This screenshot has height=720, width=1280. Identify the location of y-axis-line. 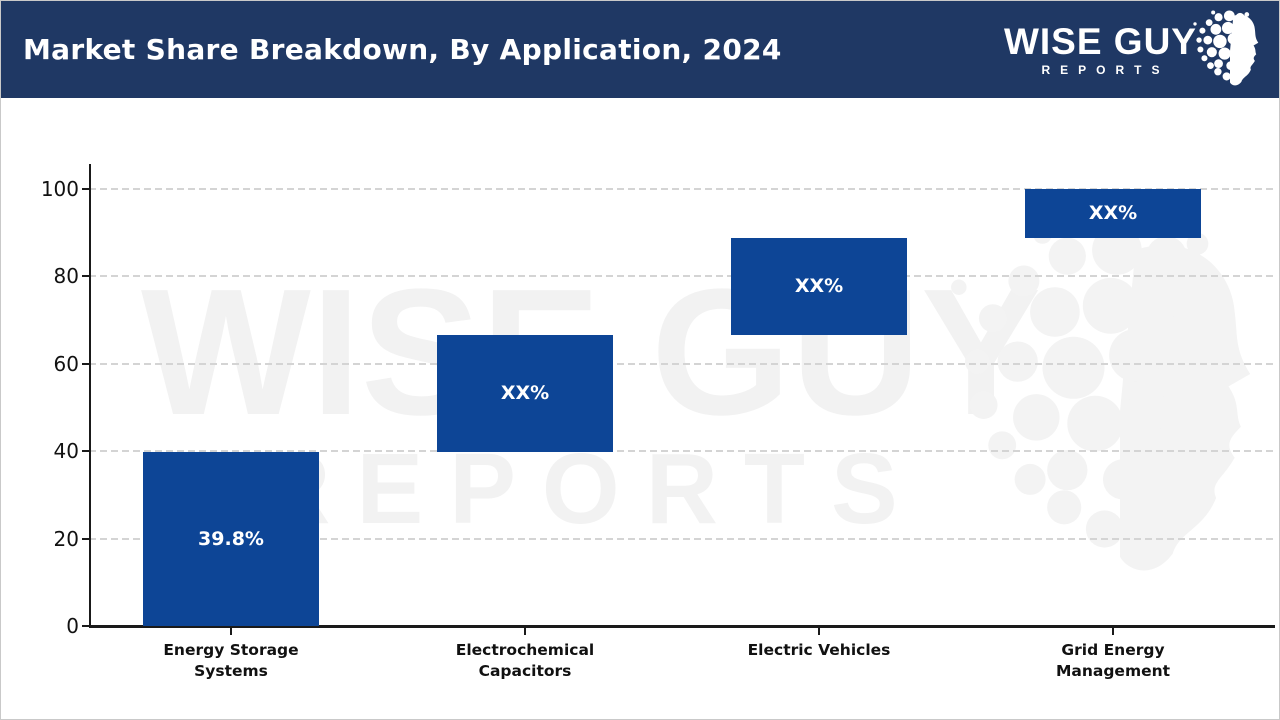
(90, 396).